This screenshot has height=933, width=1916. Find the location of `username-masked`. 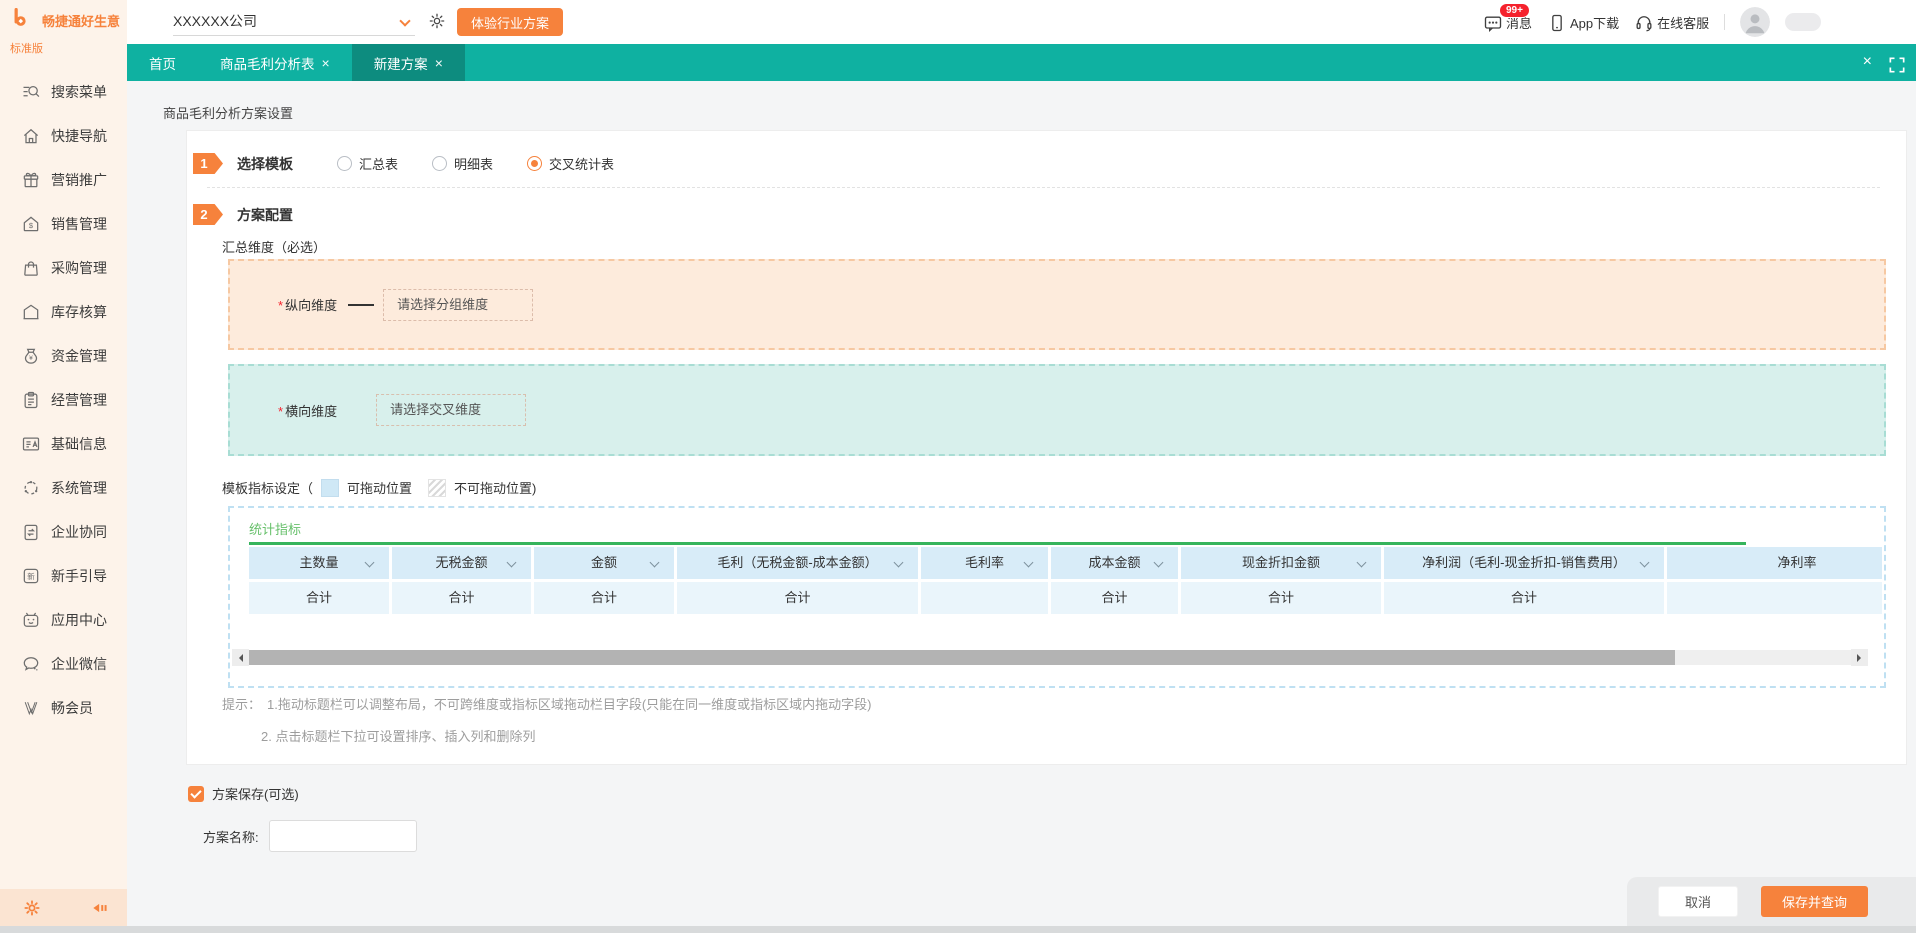

username-masked is located at coordinates (1803, 22).